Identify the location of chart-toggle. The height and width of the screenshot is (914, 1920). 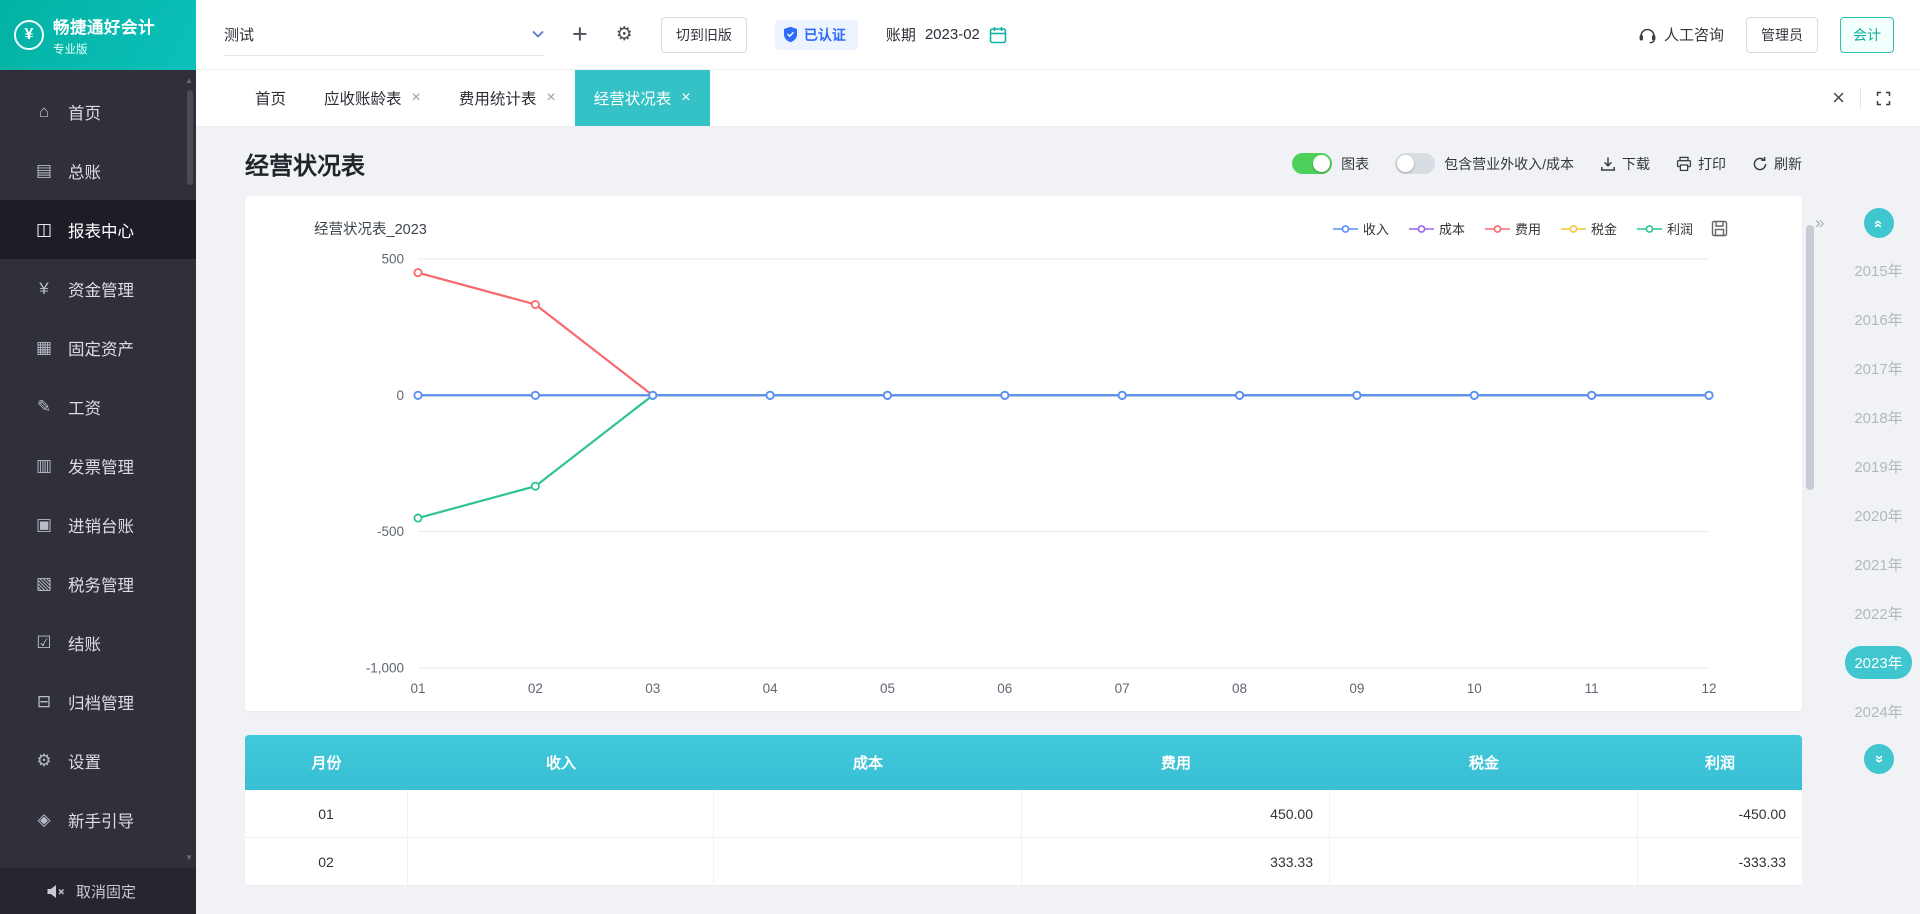
(1312, 163).